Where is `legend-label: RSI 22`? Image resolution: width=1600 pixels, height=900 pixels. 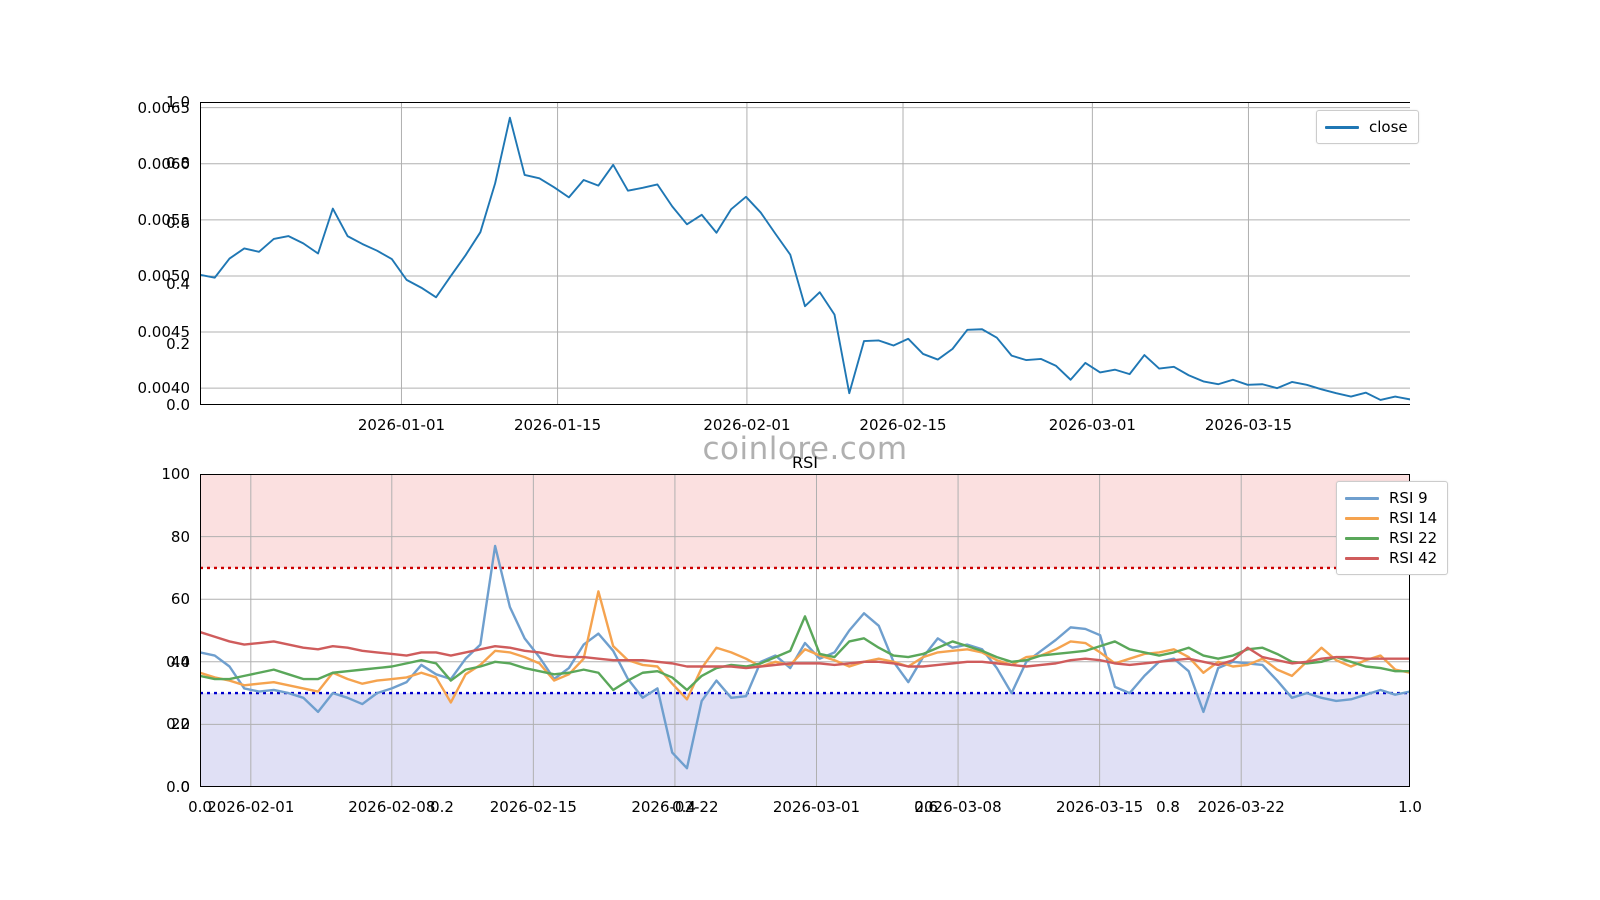
legend-label: RSI 22 is located at coordinates (1413, 538).